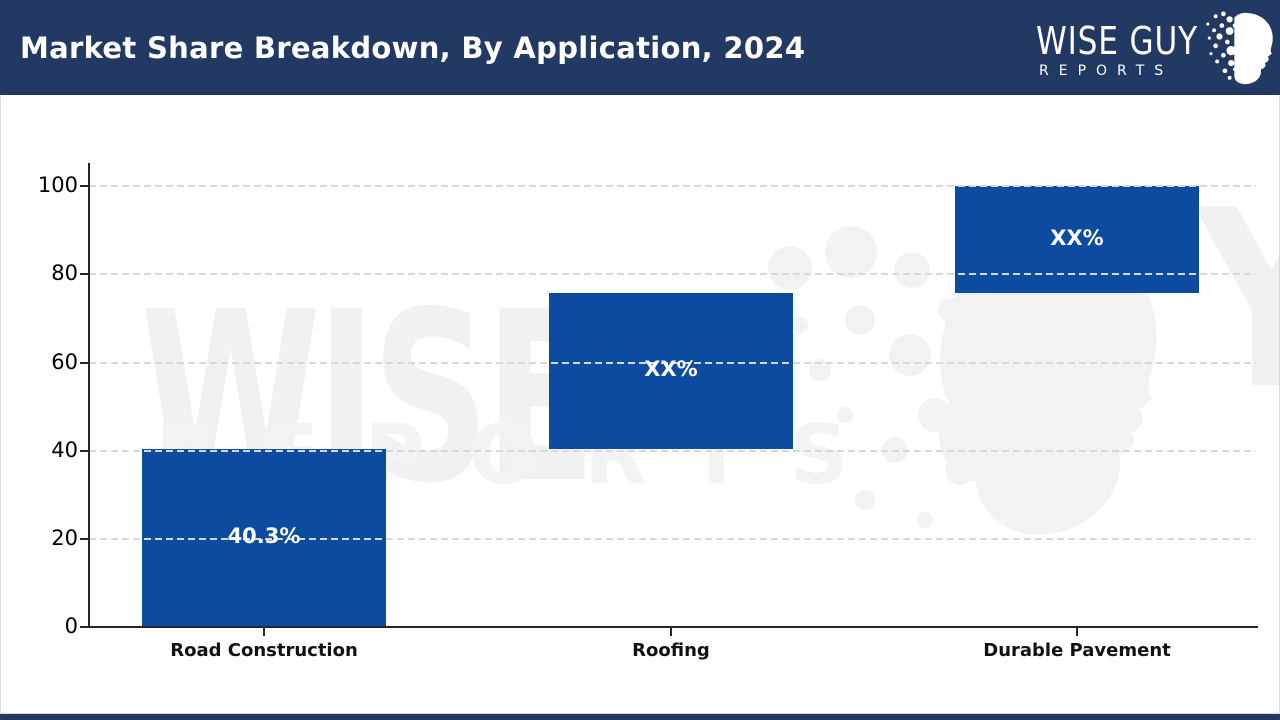 Image resolution: width=1280 pixels, height=720 pixels. What do you see at coordinates (264, 650) in the screenshot?
I see `x-category-label: Road Construction` at bounding box center [264, 650].